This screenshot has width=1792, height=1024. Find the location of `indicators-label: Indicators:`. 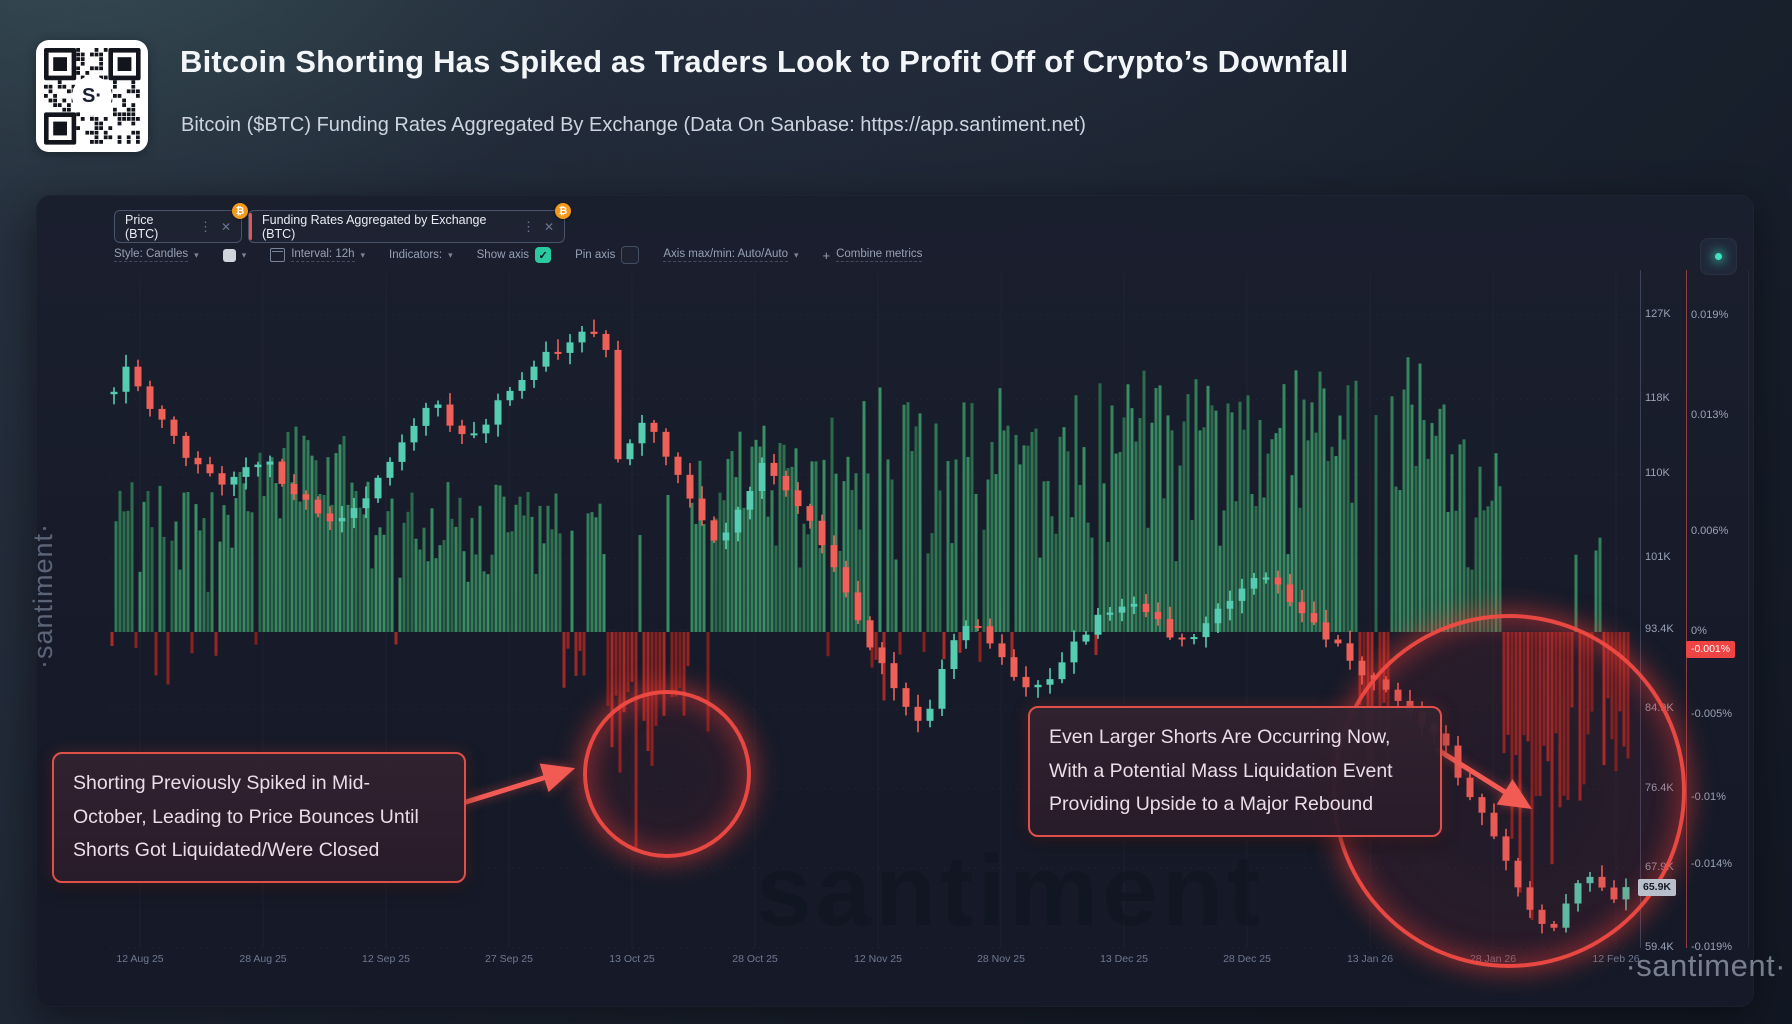

indicators-label: Indicators: is located at coordinates (416, 255).